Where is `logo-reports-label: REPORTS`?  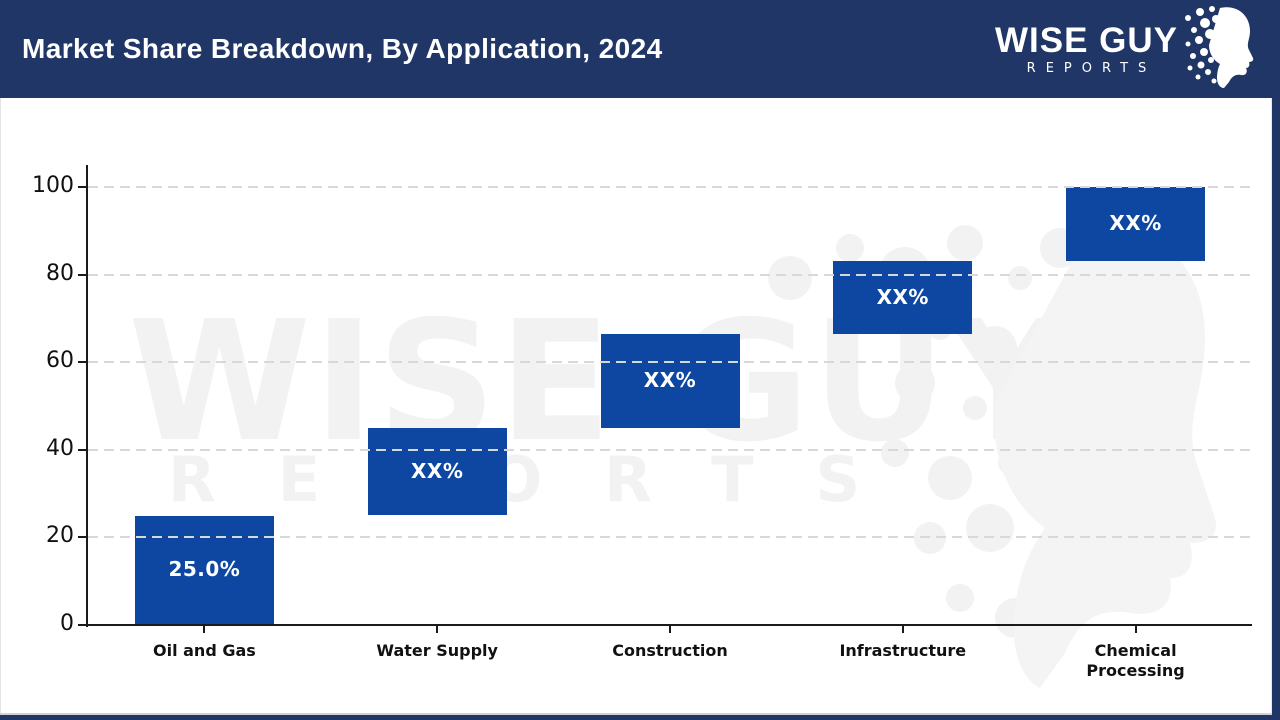
logo-reports-label: REPORTS is located at coordinates (1091, 68).